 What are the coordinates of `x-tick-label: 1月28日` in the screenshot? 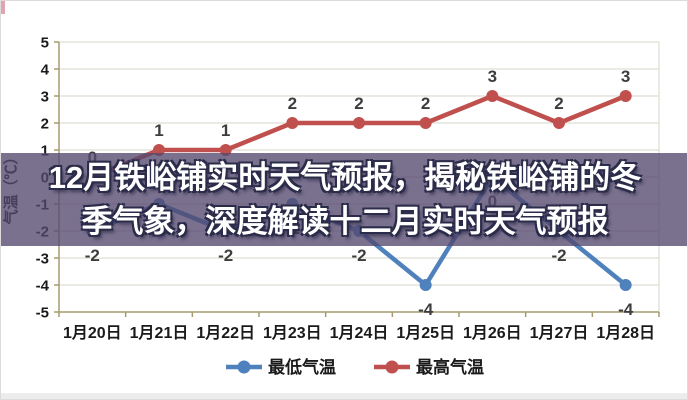 It's located at (625, 333).